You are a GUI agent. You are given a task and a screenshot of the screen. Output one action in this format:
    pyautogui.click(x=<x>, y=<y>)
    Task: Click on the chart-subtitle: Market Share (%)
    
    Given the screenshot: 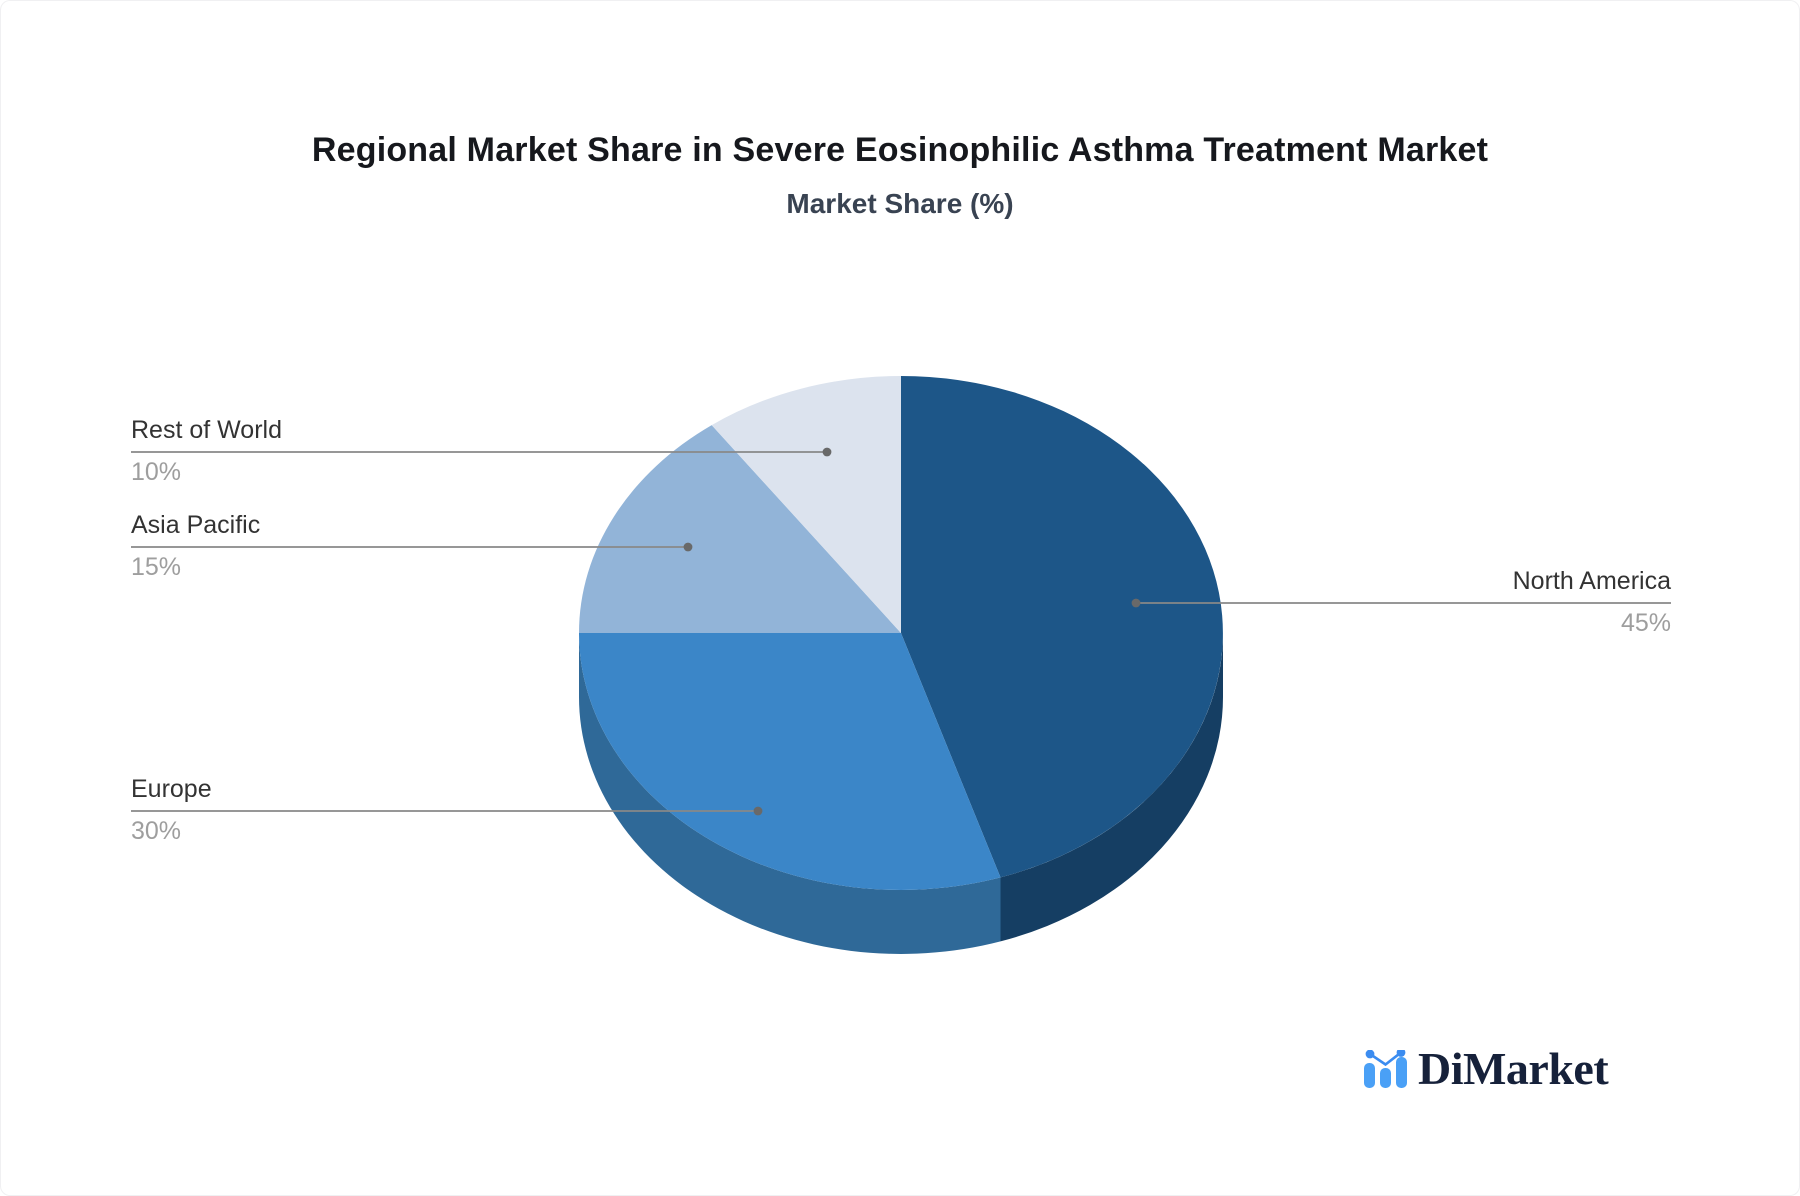 What is the action you would take?
    pyautogui.click(x=900, y=203)
    